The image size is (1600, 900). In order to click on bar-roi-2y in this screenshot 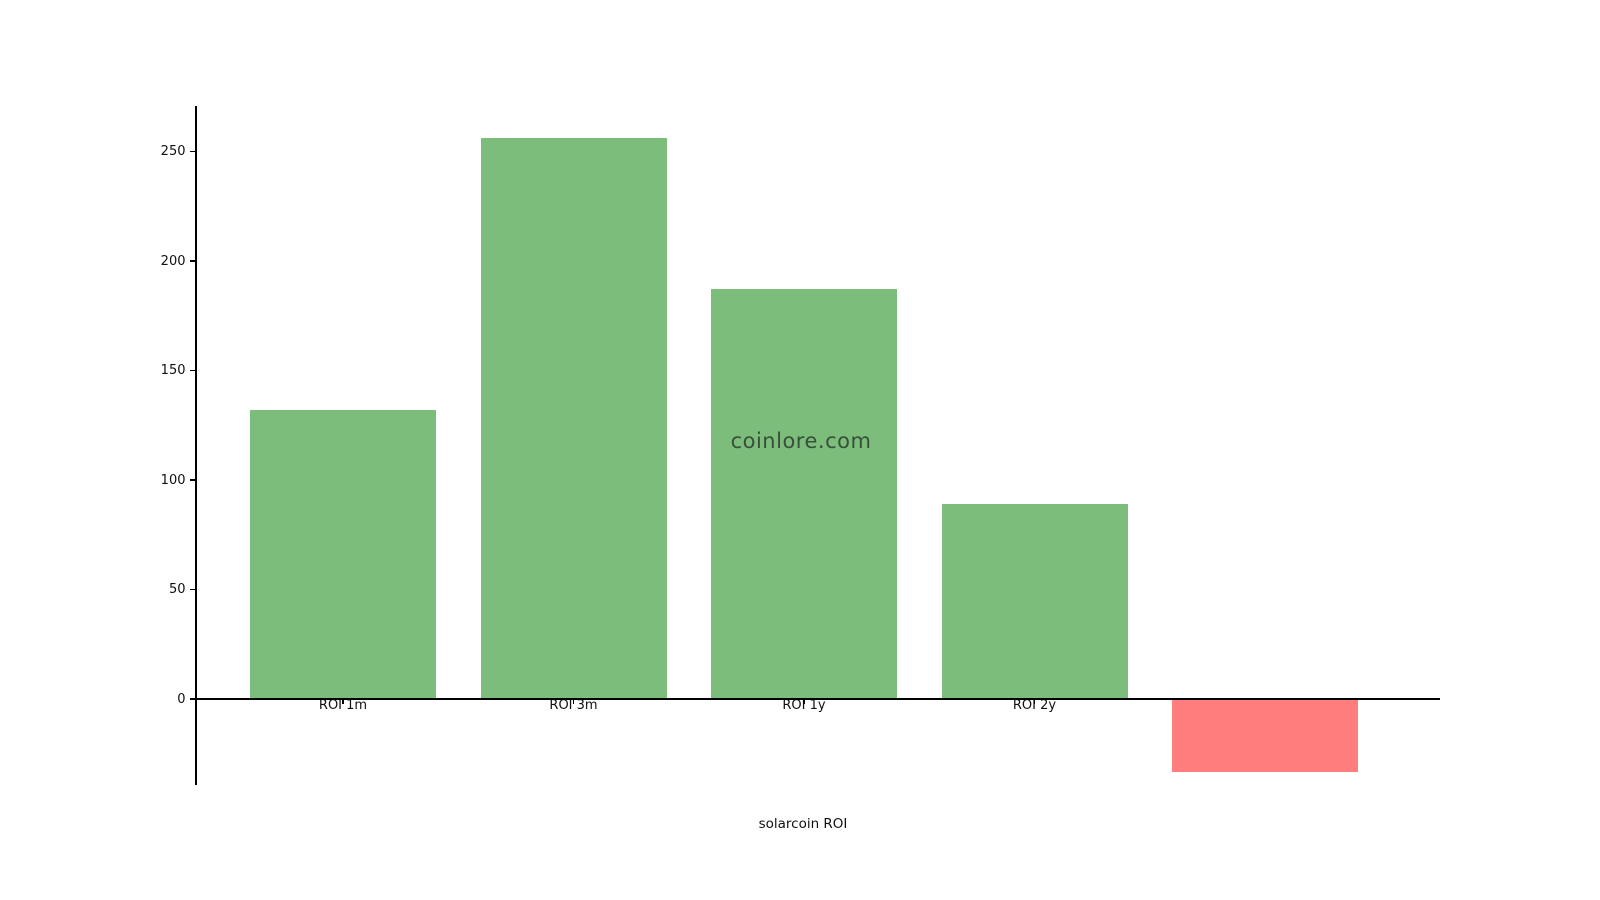, I will do `click(1034, 601)`.